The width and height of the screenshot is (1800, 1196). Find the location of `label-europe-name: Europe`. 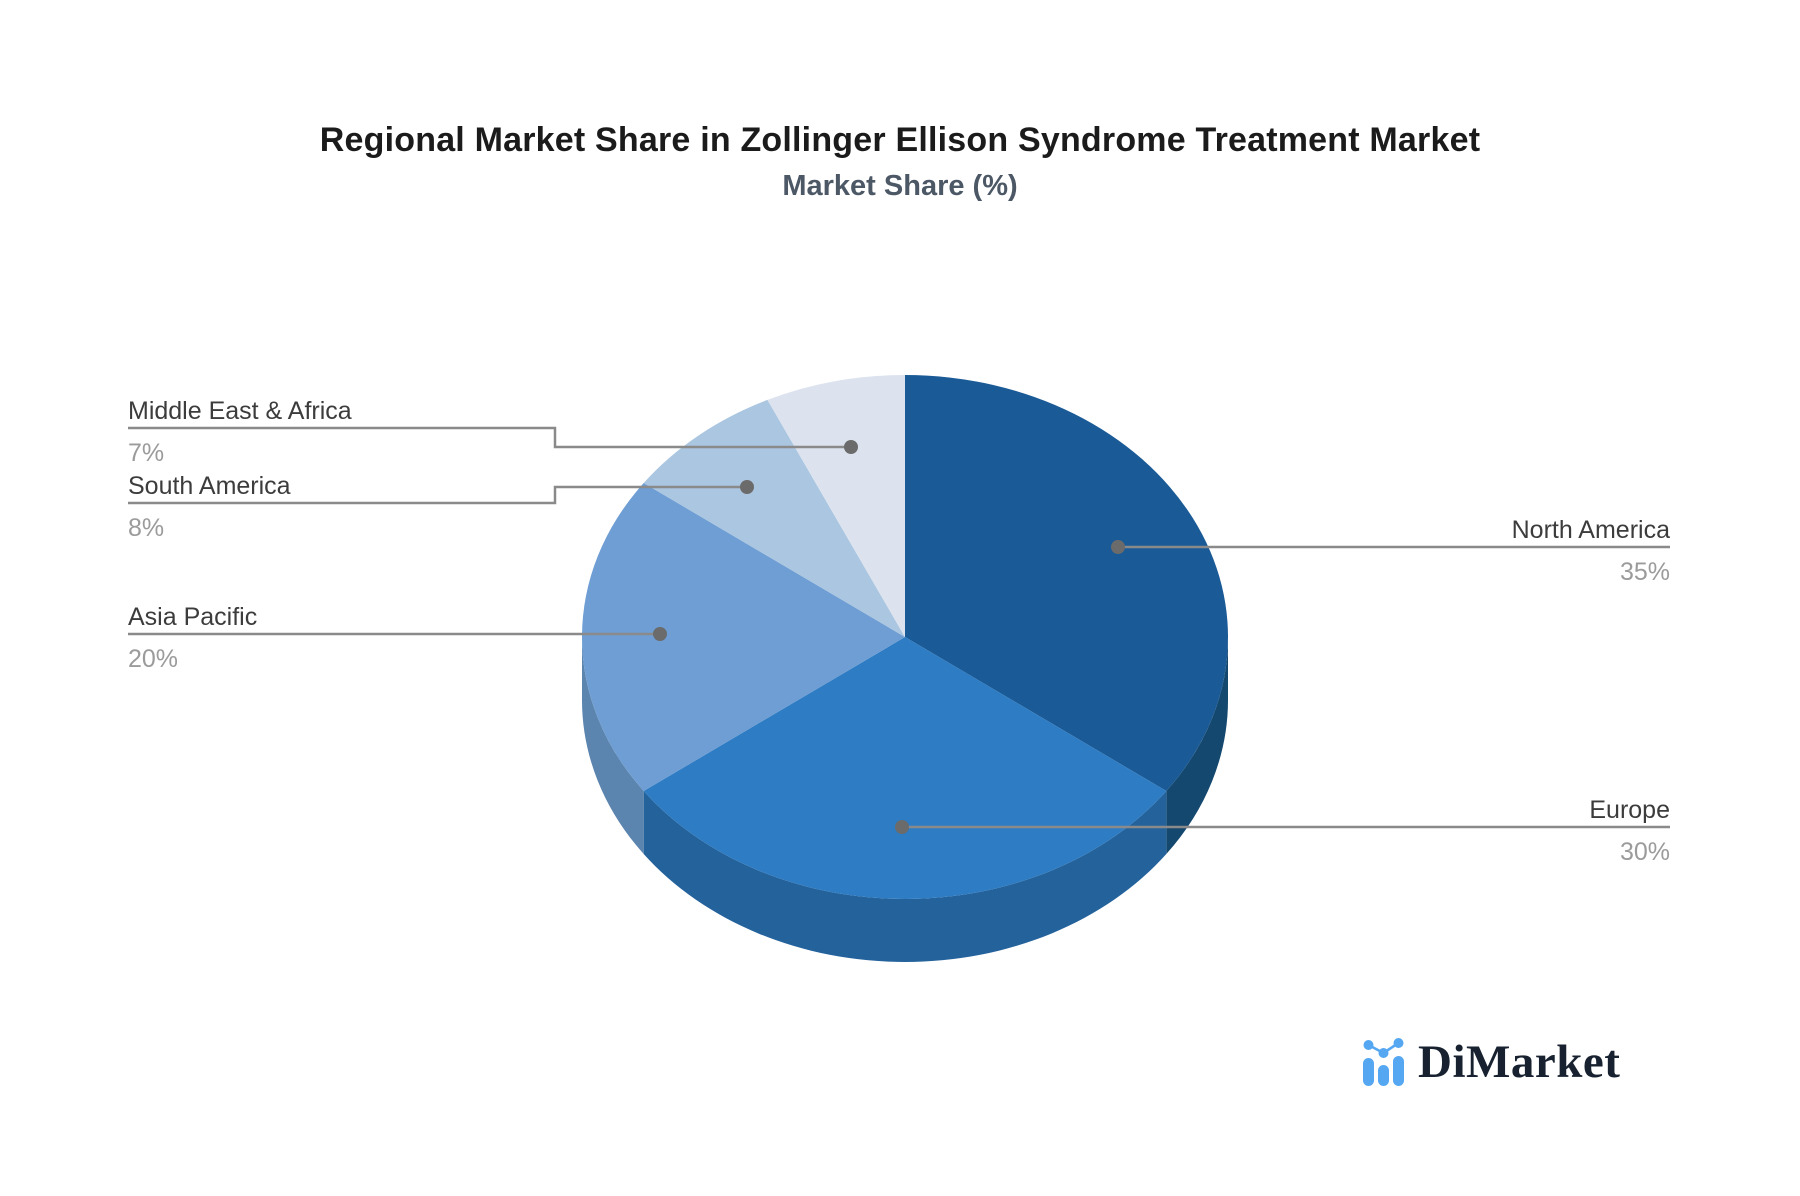

label-europe-name: Europe is located at coordinates (1629, 810).